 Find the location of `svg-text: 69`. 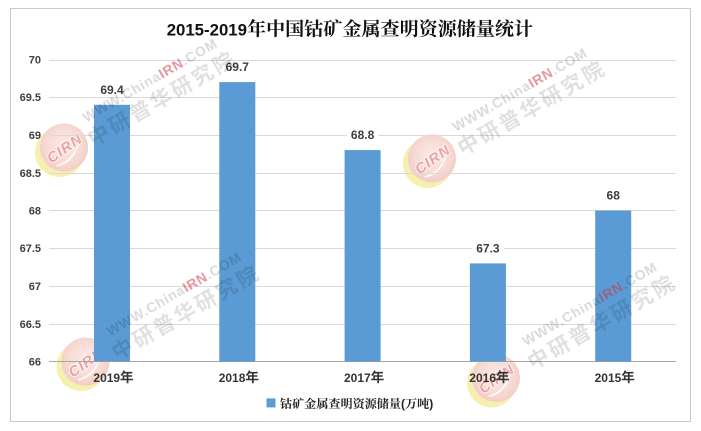

svg-text: 69 is located at coordinates (35, 136).